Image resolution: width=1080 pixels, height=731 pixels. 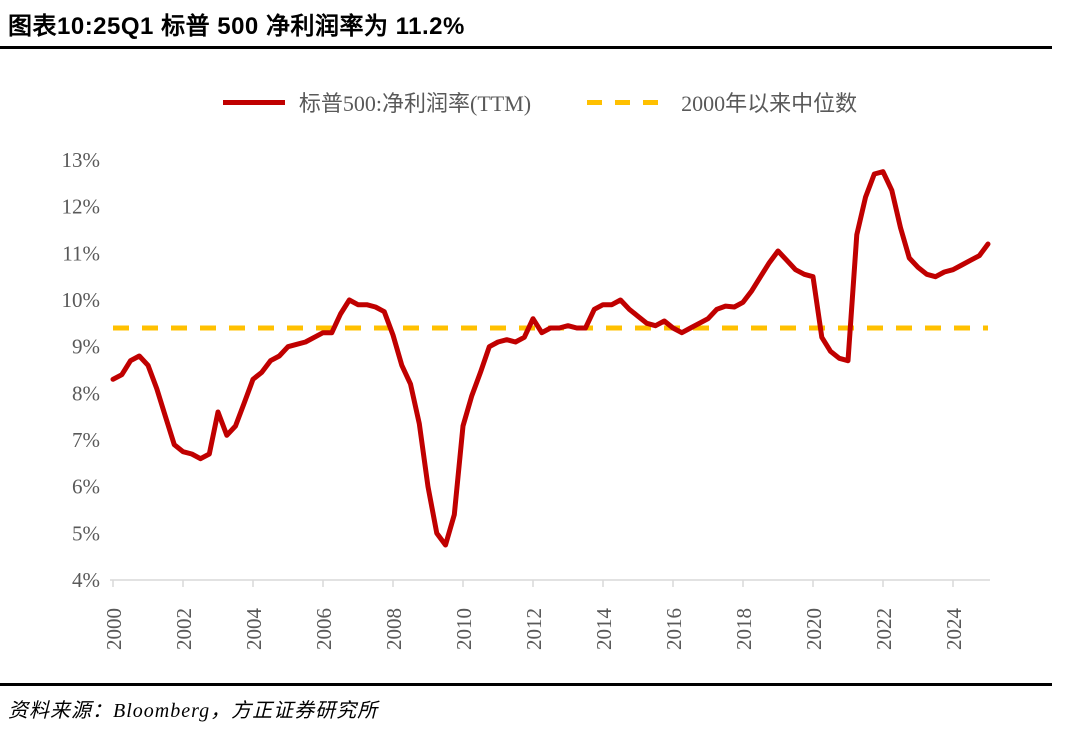 I want to click on y-tick-label: 6%, so click(x=86, y=487).